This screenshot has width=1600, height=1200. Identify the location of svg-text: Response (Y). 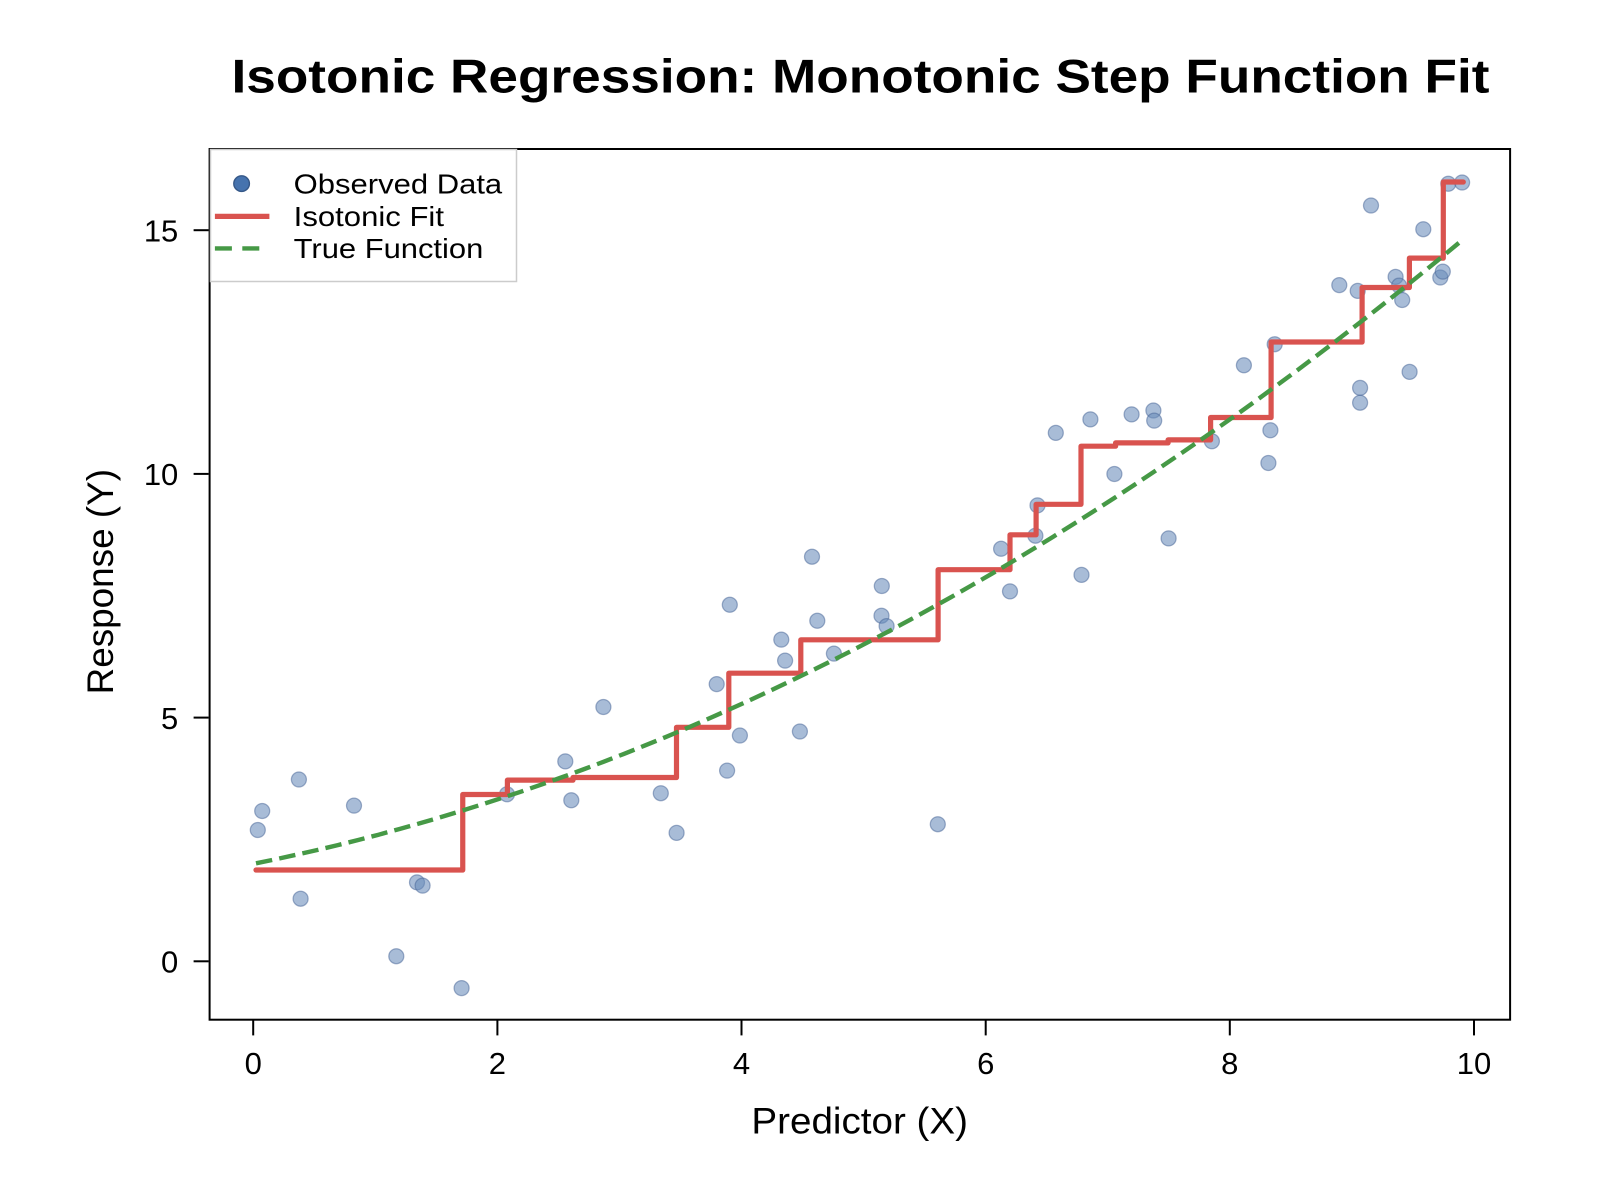
(100, 581).